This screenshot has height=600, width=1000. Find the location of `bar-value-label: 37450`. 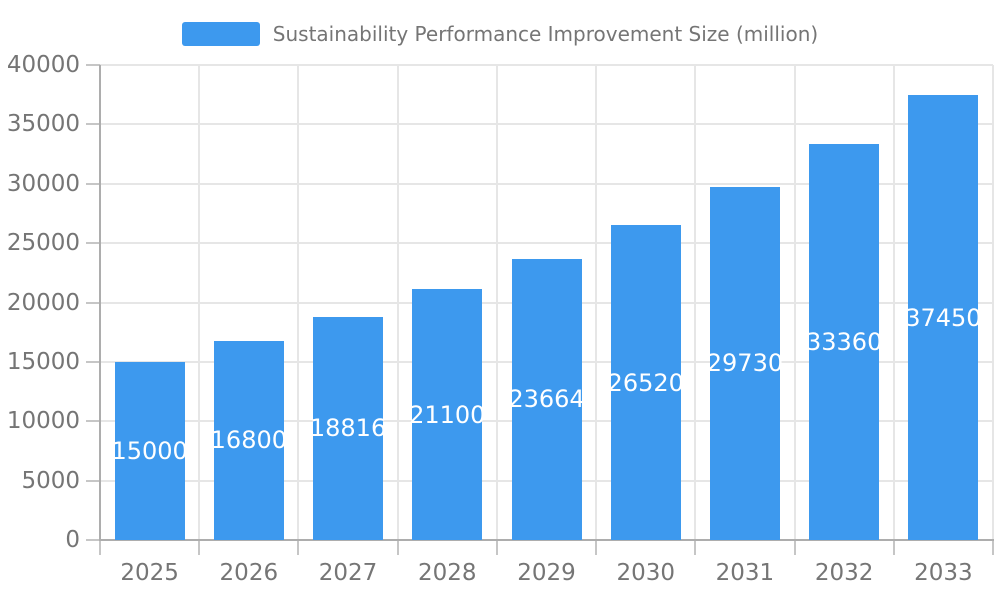

bar-value-label: 37450 is located at coordinates (943, 317).